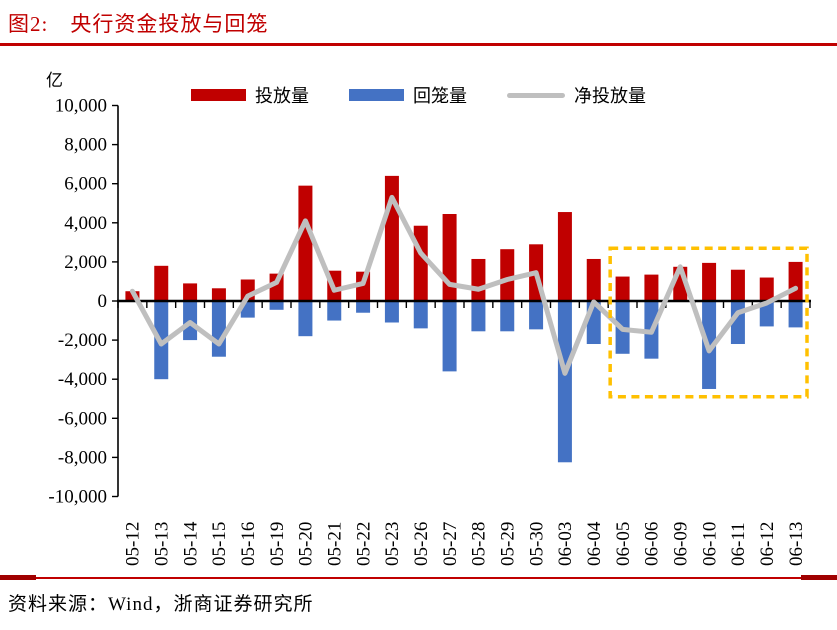  I want to click on figure-number: 图2:, so click(28, 24).